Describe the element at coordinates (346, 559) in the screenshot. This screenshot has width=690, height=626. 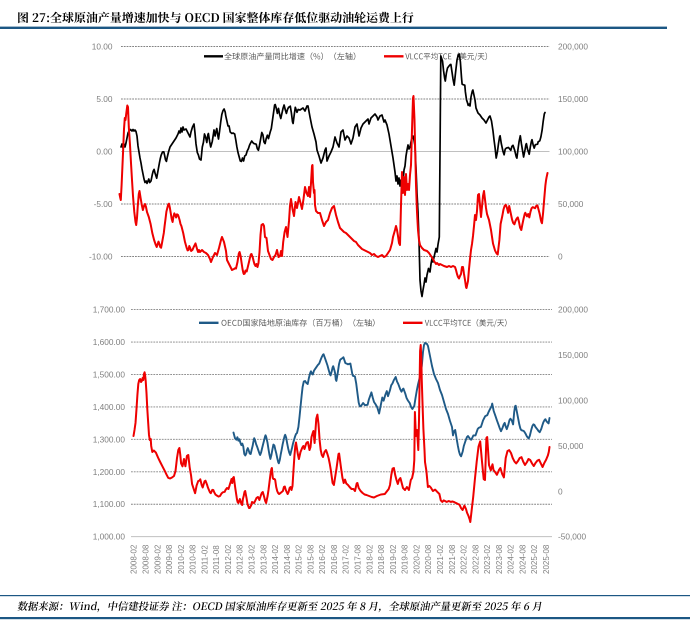
I see `svg-text: 2017-02` at that location.